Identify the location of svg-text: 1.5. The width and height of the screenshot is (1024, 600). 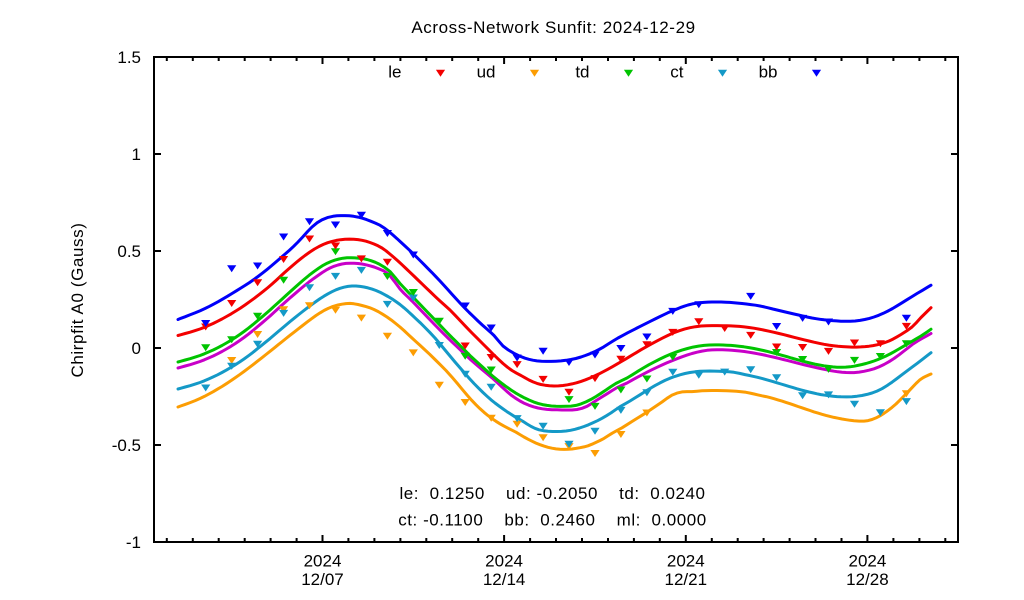
(129, 57).